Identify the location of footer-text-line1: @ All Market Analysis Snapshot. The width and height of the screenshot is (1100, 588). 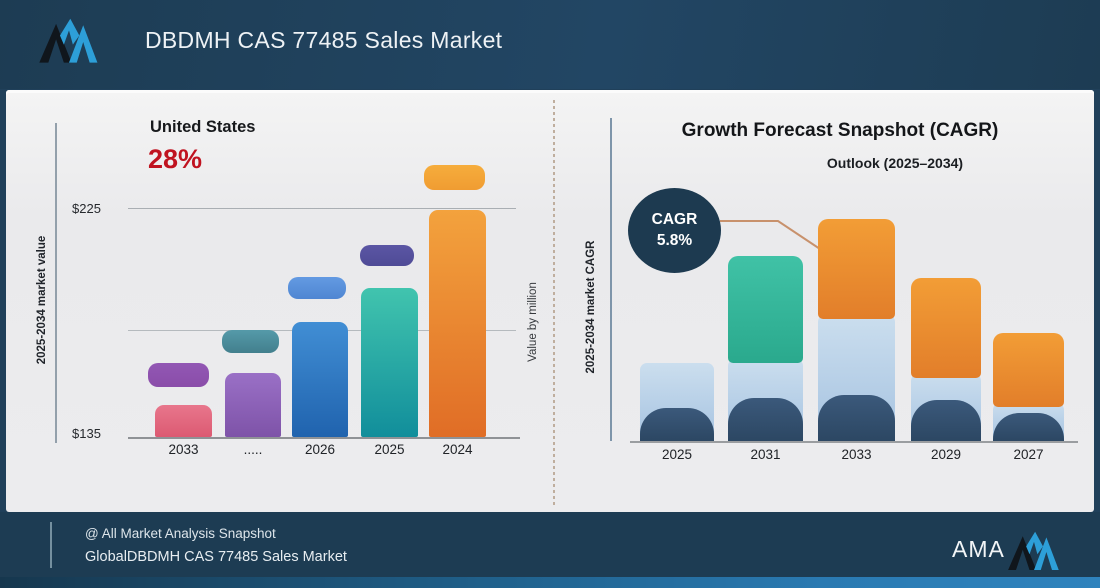
(180, 533).